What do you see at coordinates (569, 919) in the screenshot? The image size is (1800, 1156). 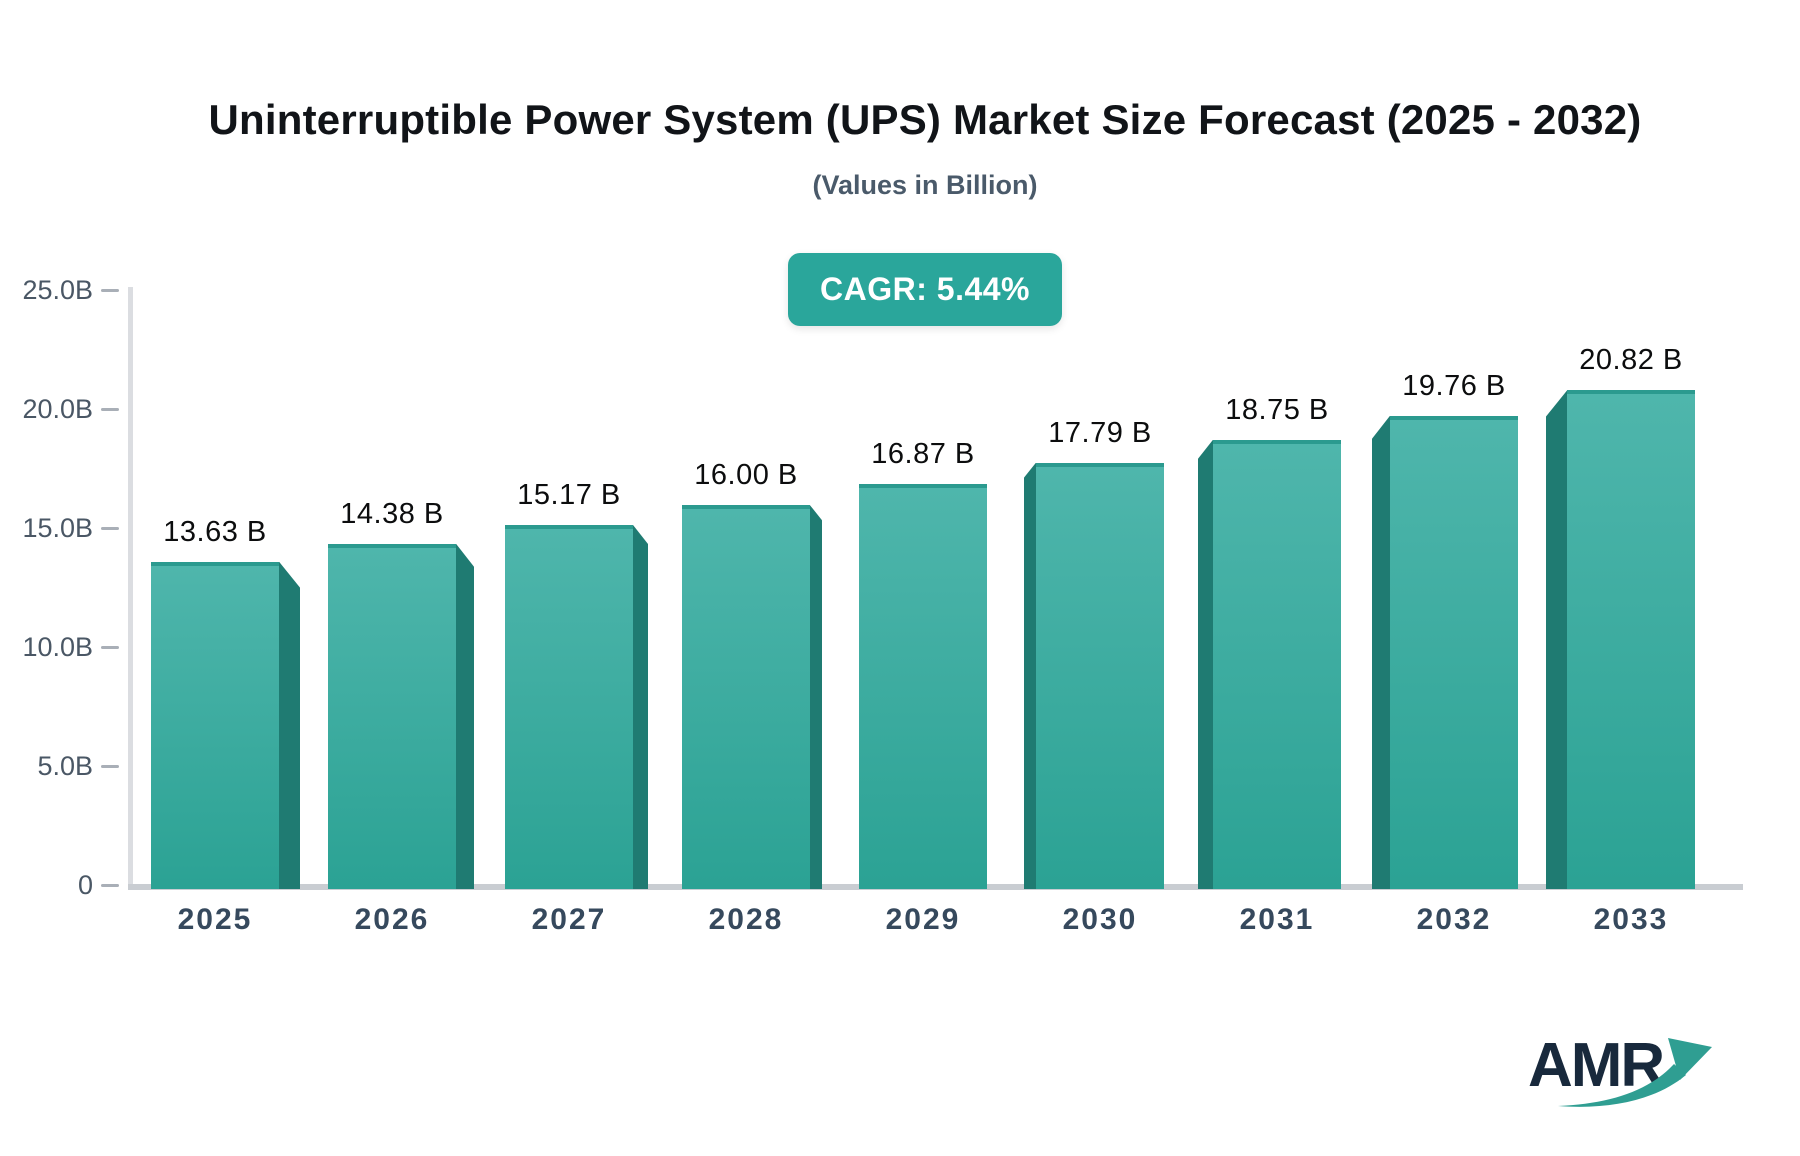 I see `x-axis-label: 2027` at bounding box center [569, 919].